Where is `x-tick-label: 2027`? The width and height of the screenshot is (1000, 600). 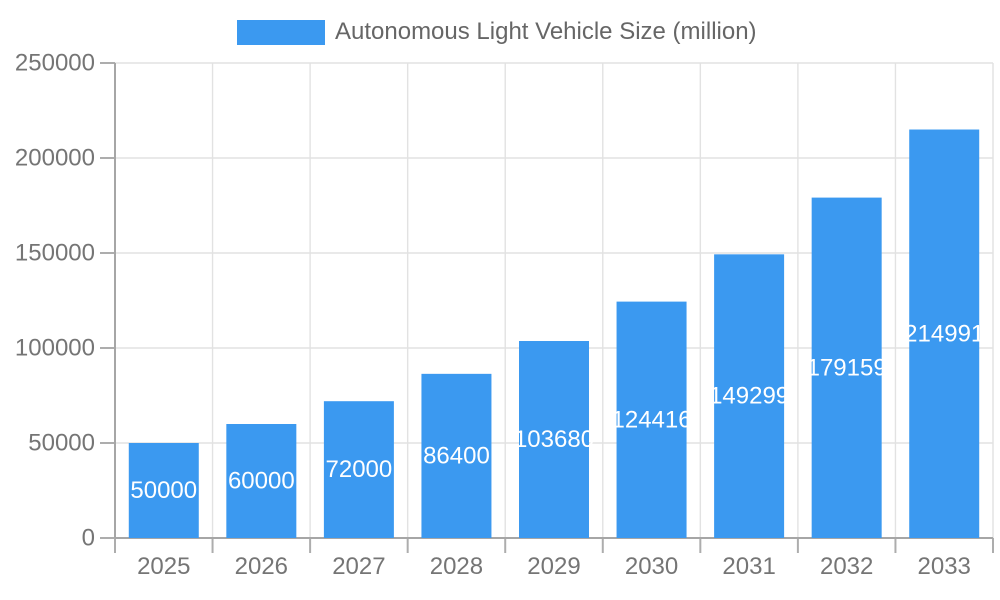 x-tick-label: 2027 is located at coordinates (358, 566).